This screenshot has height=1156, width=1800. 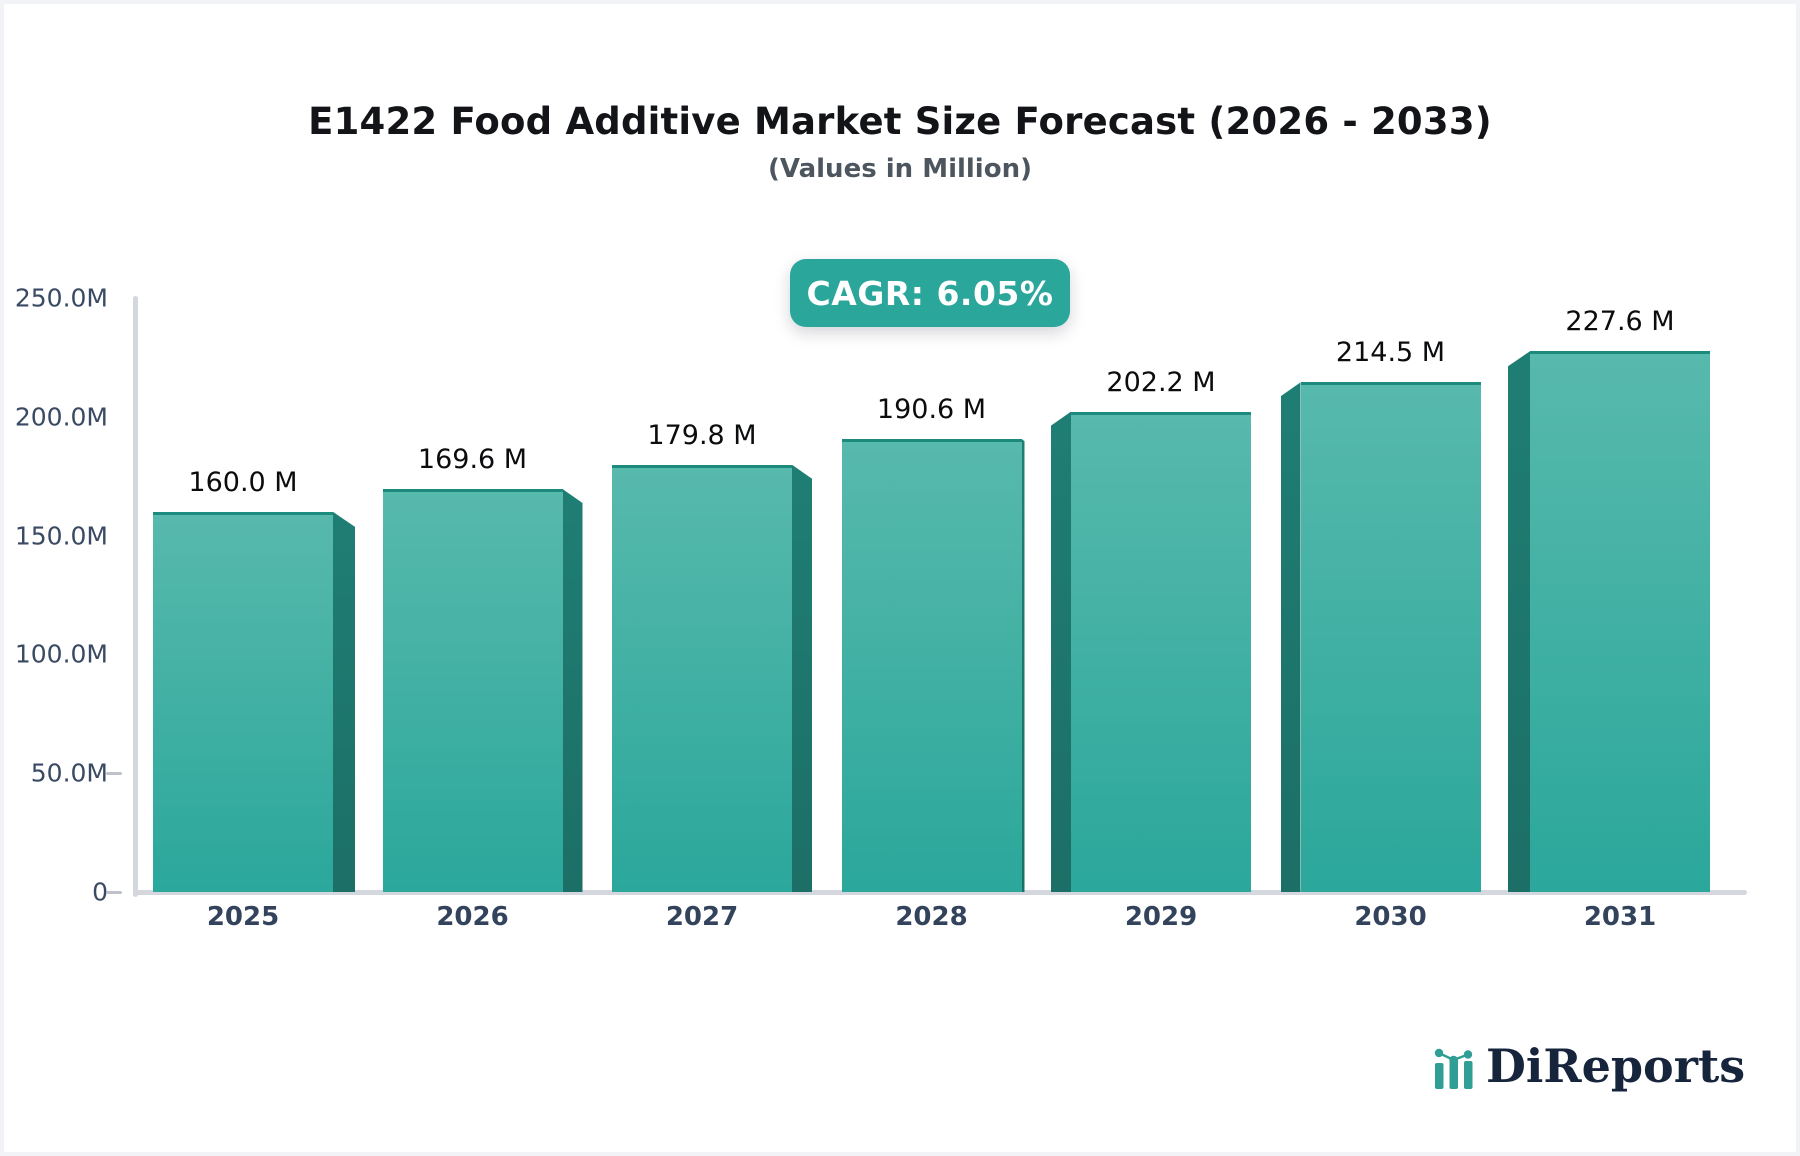 I want to click on x-axis-label-2031: 2031, so click(x=1620, y=917).